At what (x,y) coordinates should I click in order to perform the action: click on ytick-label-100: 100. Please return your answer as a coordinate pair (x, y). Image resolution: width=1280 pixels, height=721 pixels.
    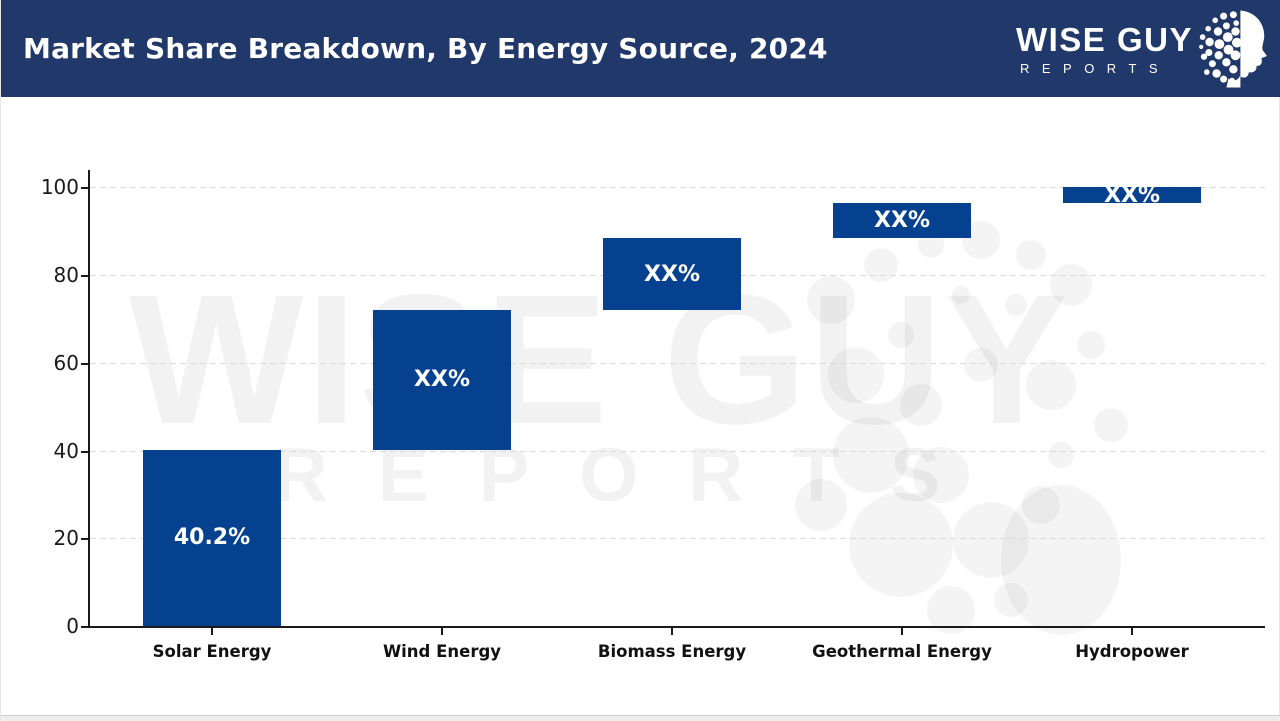
    Looking at the image, I should click on (59, 187).